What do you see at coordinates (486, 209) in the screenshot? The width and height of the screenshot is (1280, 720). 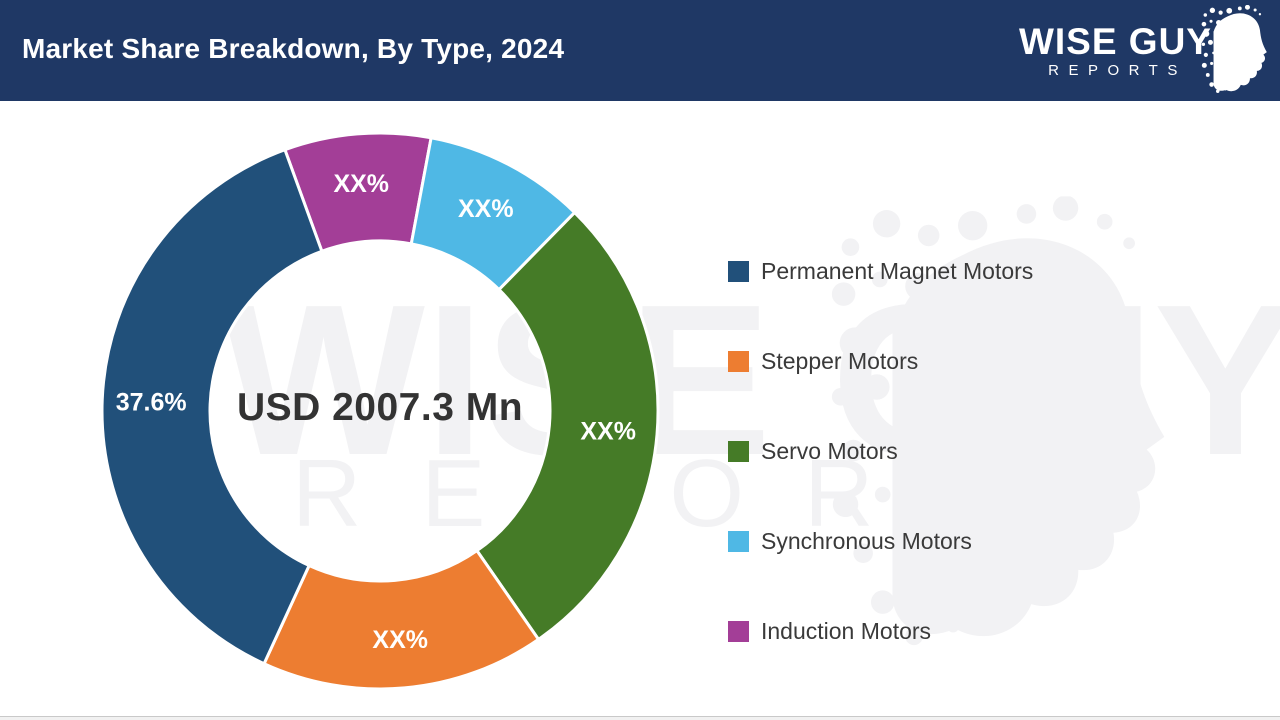 I see `slice-label-synchronous-motors: XX%` at bounding box center [486, 209].